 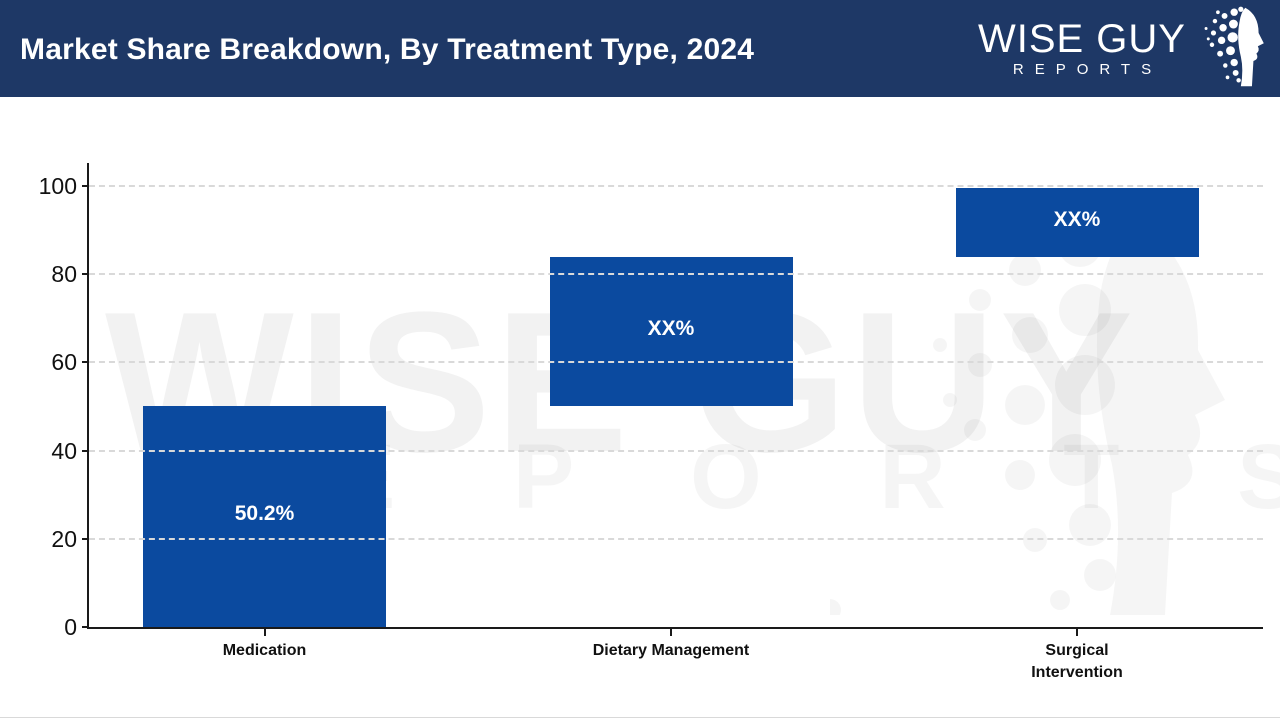 I want to click on logo-subtitle: REPORTS, so click(x=1087, y=69).